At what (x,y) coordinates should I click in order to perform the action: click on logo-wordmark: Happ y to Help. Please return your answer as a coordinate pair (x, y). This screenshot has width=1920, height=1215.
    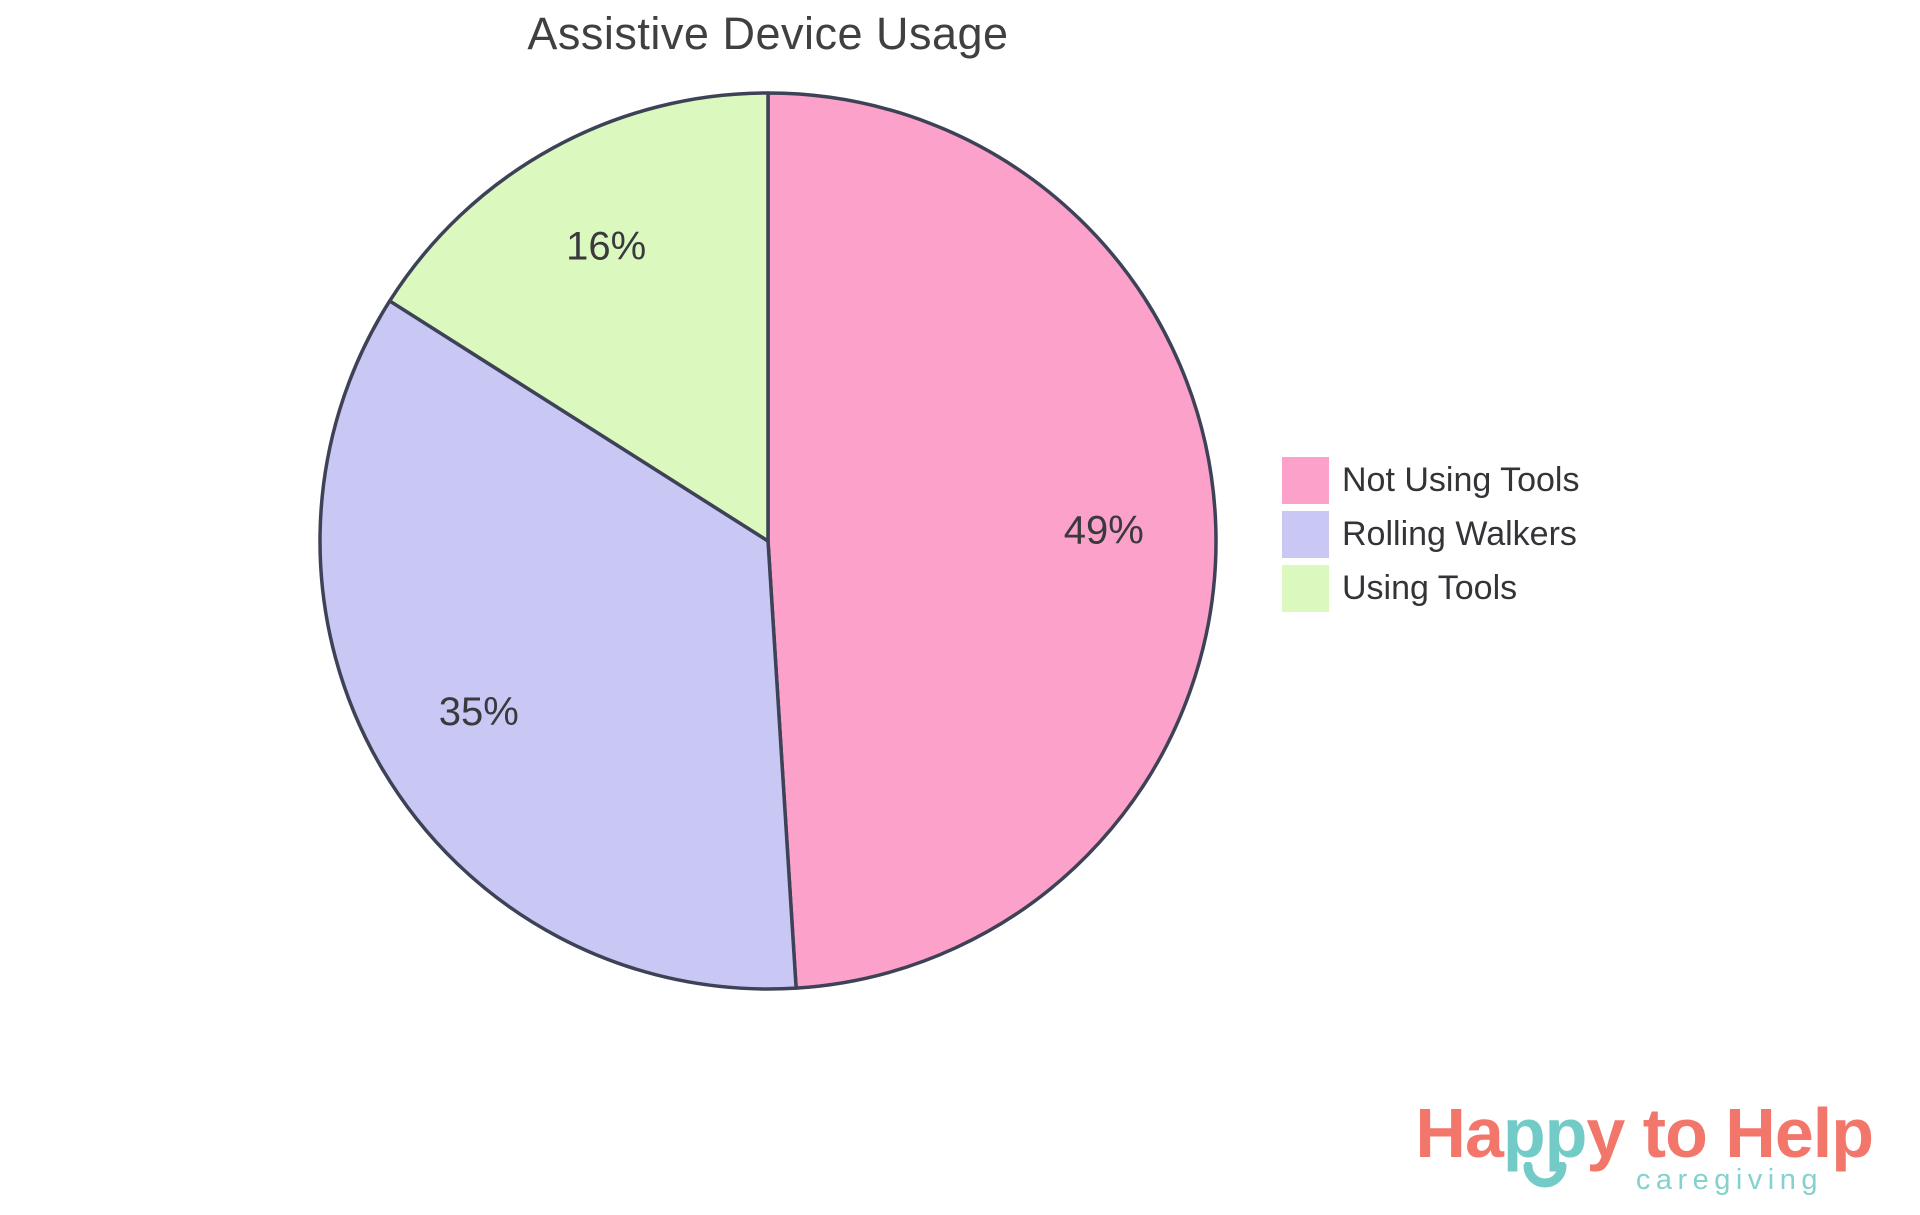
    Looking at the image, I should click on (1644, 1143).